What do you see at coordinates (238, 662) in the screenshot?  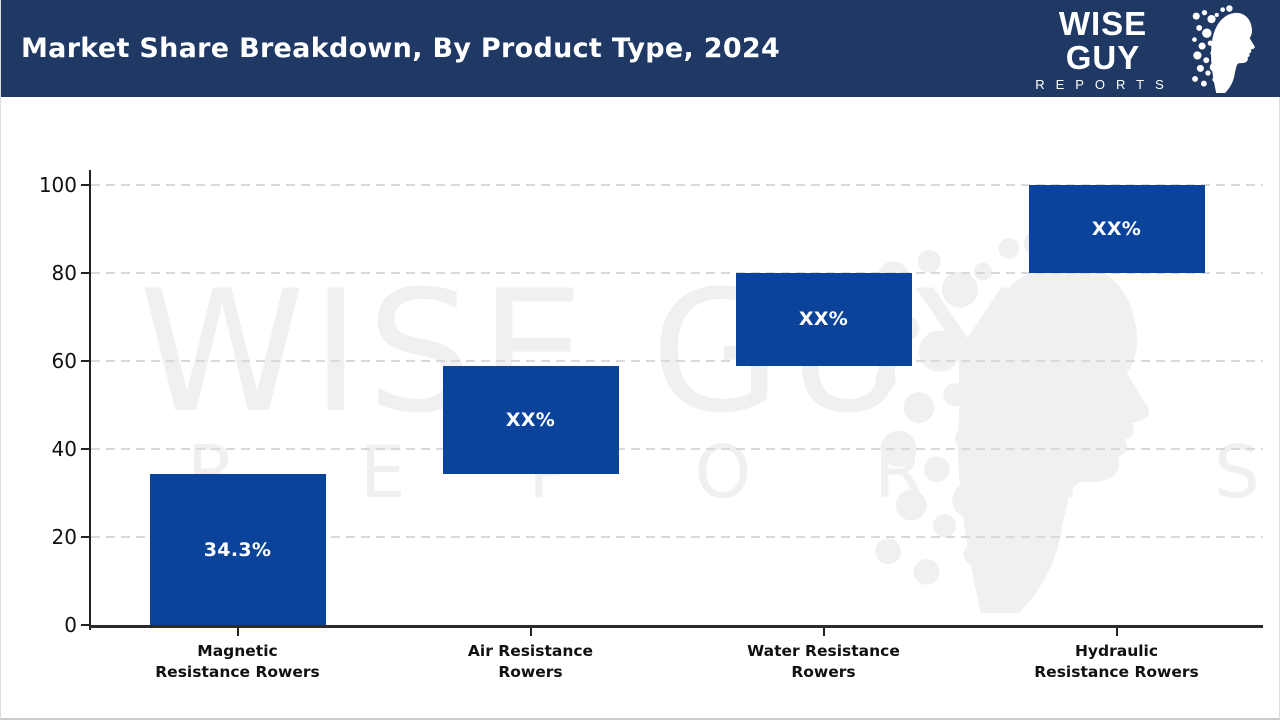 I see `category-label: Magnetic Resistance Rowers` at bounding box center [238, 662].